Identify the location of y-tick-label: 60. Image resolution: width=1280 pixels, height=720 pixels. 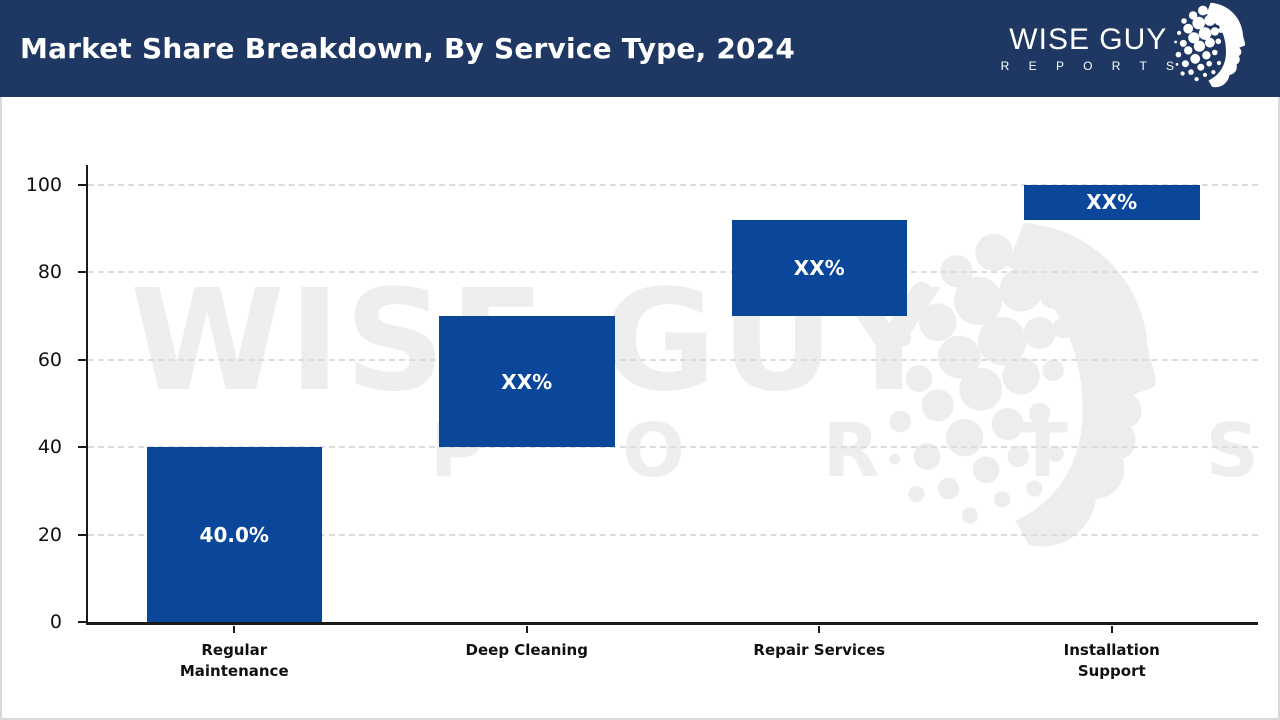
(49, 359).